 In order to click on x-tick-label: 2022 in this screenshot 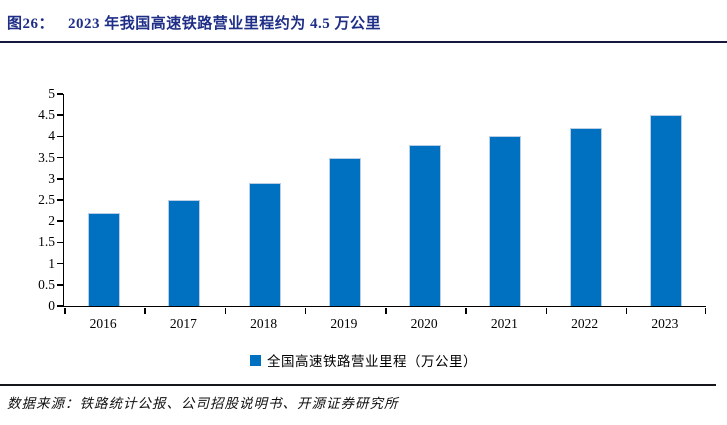, I will do `click(585, 323)`.